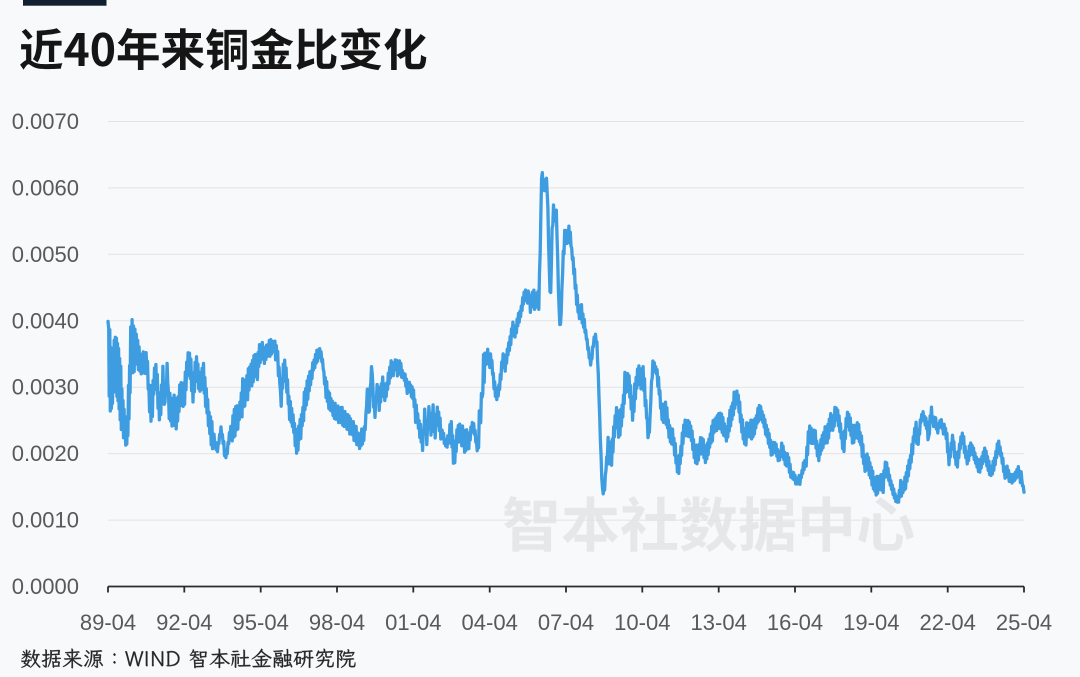 The width and height of the screenshot is (1080, 677). What do you see at coordinates (566, 622) in the screenshot?
I see `svg-text: 07-04` at bounding box center [566, 622].